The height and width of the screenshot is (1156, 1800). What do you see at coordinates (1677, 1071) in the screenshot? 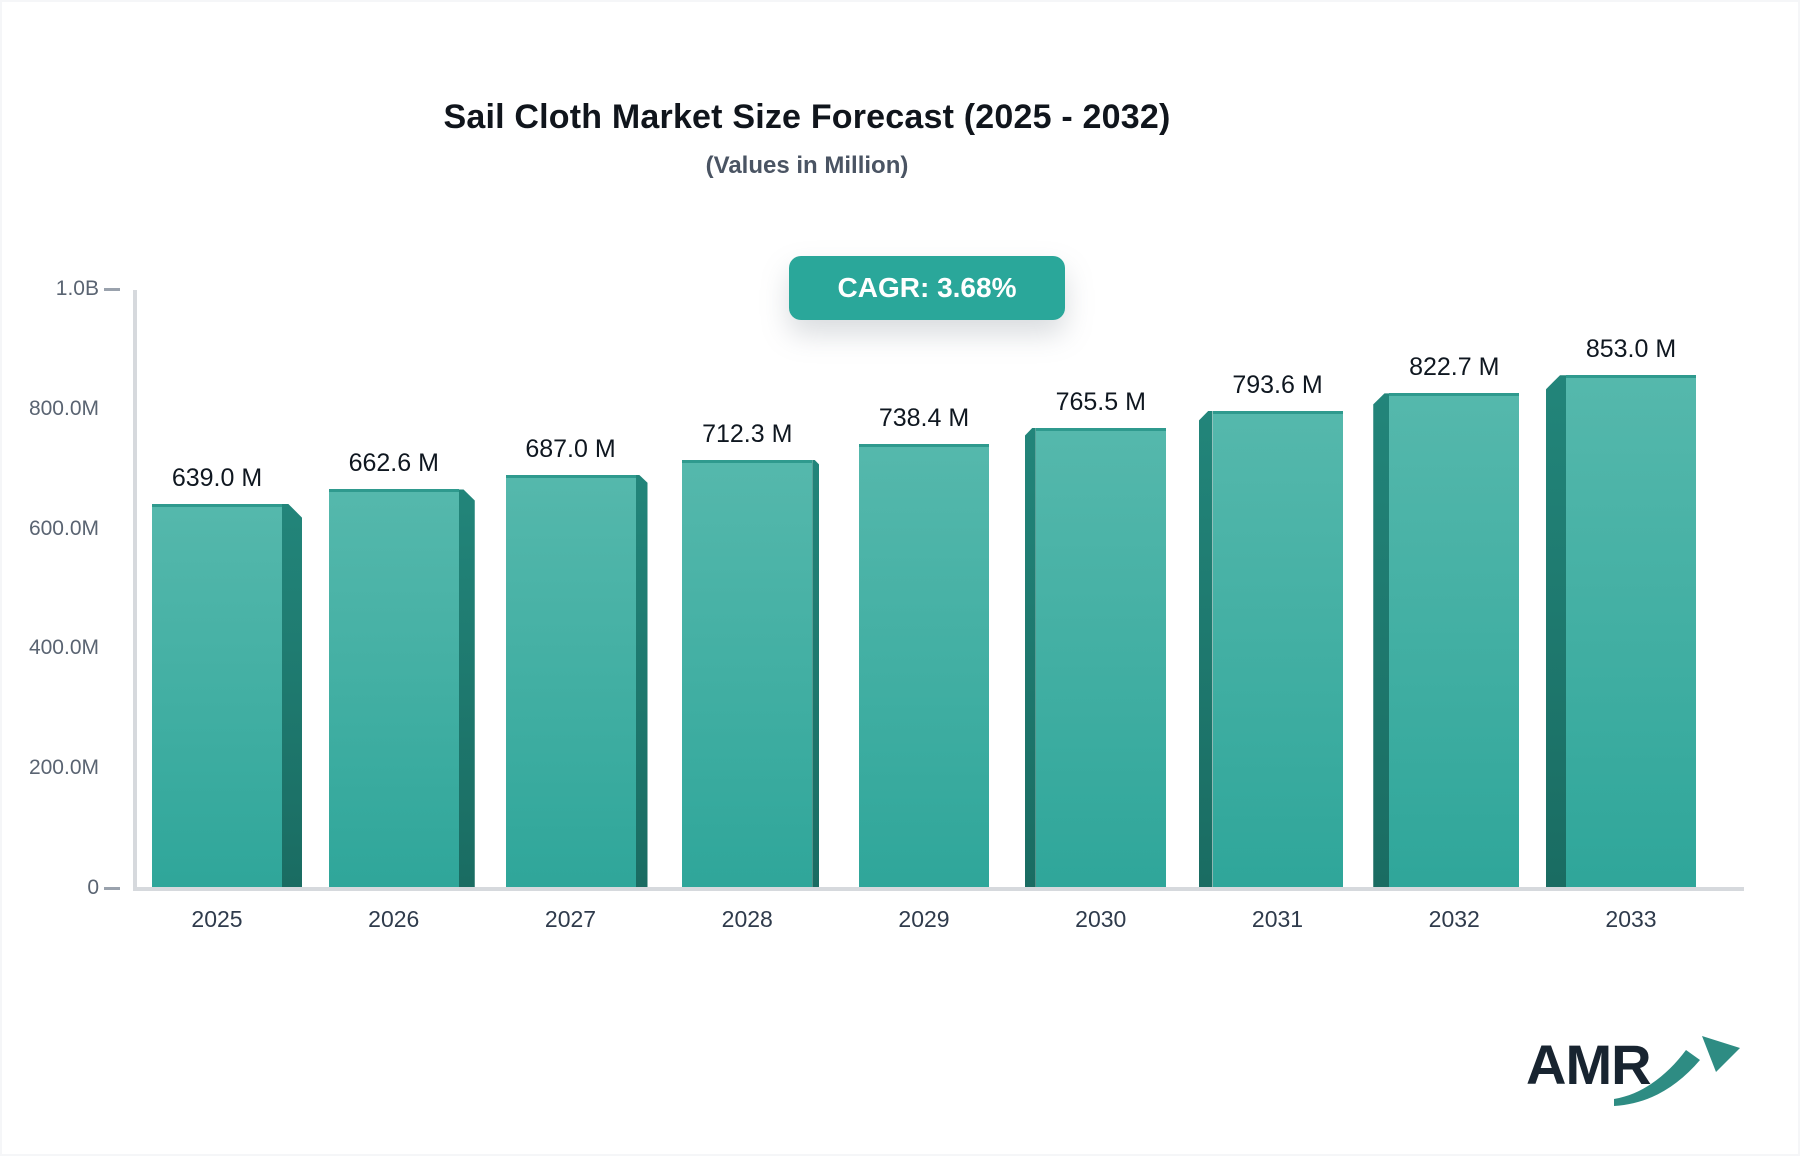
I see `growth-arrow-icon` at bounding box center [1677, 1071].